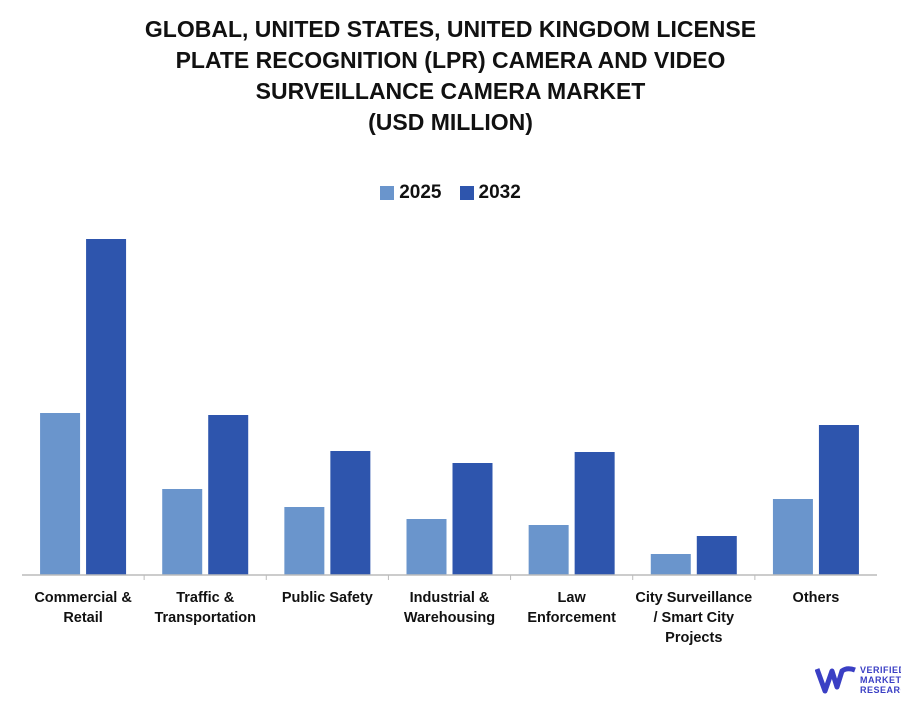 The image size is (901, 705). I want to click on x-tick-label: Transportation, so click(205, 618).